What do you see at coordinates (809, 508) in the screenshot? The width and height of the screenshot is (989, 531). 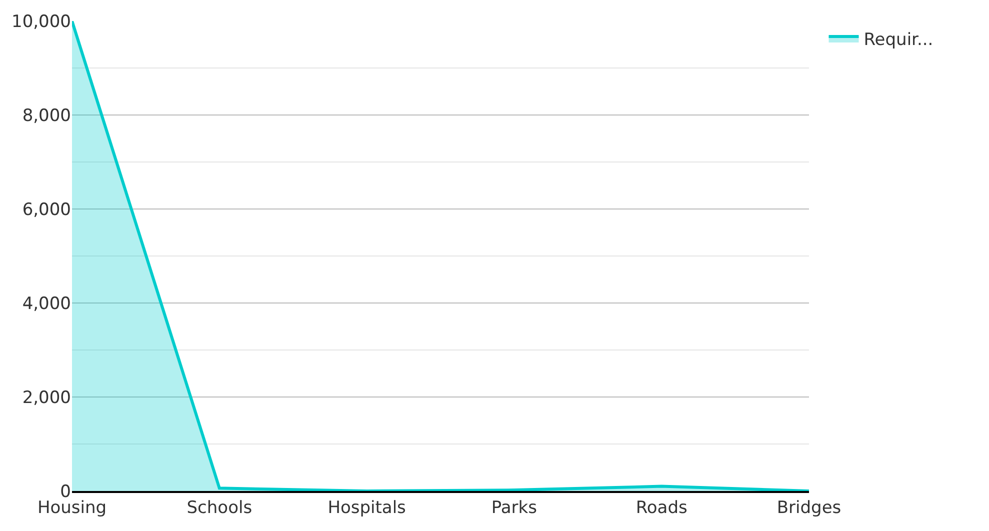 I see `x-tick-label: Bridges` at bounding box center [809, 508].